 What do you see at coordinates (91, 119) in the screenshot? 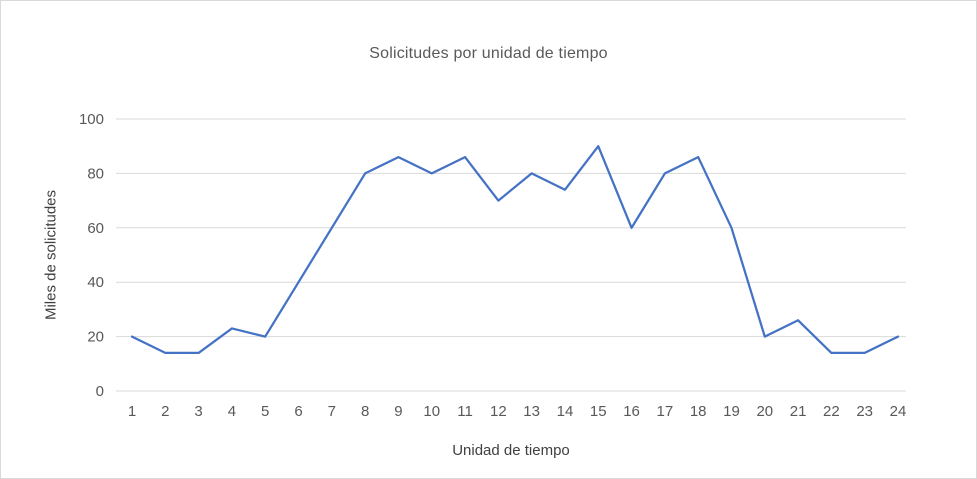
I see `y-tick-label: 100` at bounding box center [91, 119].